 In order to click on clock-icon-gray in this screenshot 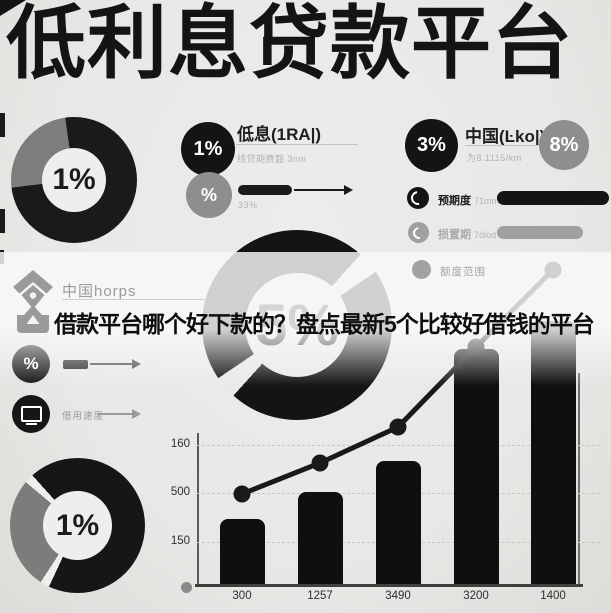, I will do `click(418, 232)`.